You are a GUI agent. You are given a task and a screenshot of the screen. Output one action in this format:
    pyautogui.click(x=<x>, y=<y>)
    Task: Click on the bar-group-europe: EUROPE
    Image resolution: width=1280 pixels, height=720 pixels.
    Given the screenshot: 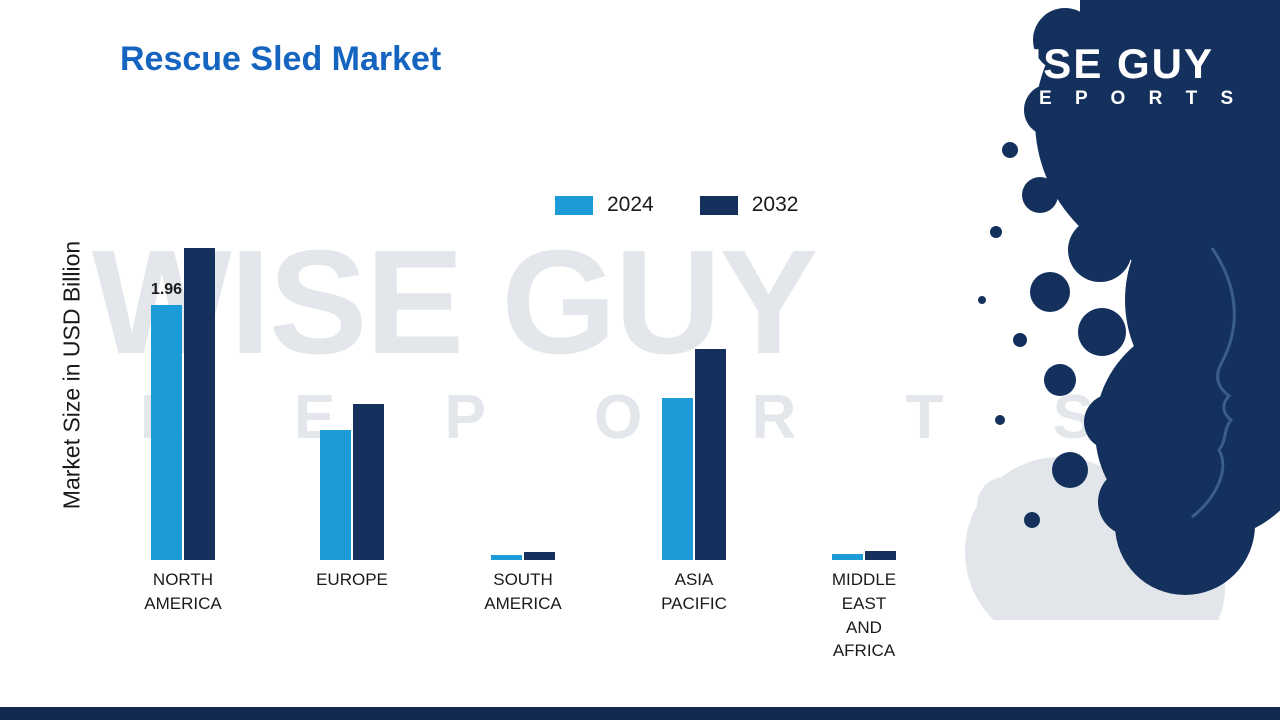 What is the action you would take?
    pyautogui.click(x=352, y=405)
    